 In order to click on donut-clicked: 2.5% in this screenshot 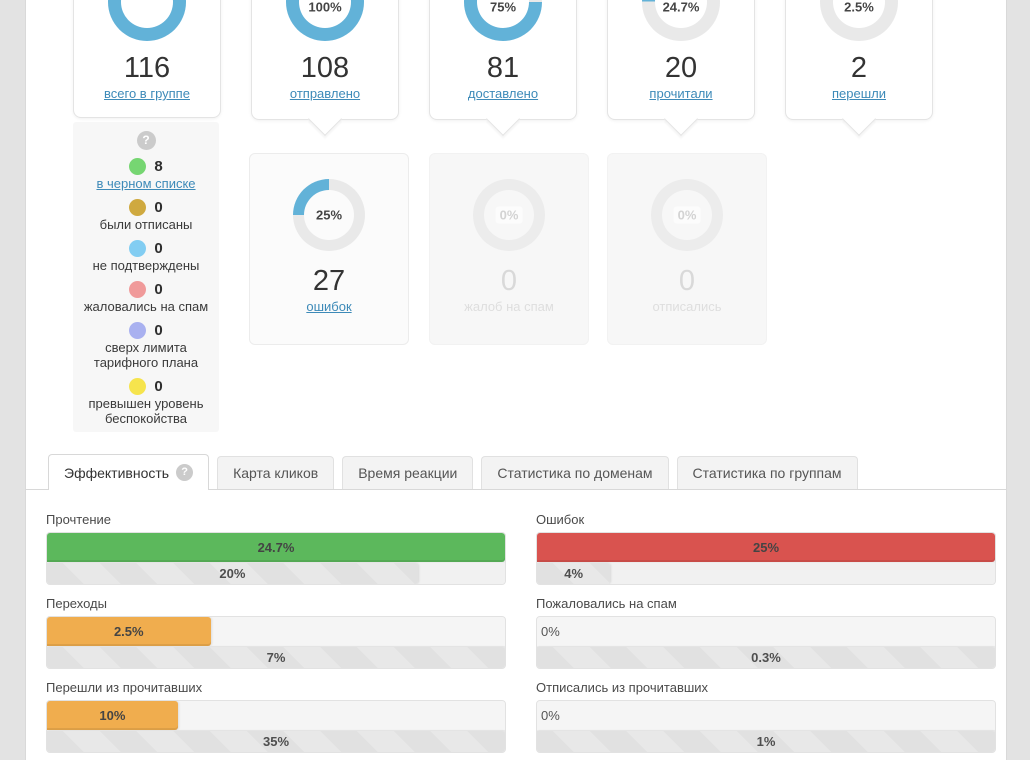, I will do `click(859, 20)`.